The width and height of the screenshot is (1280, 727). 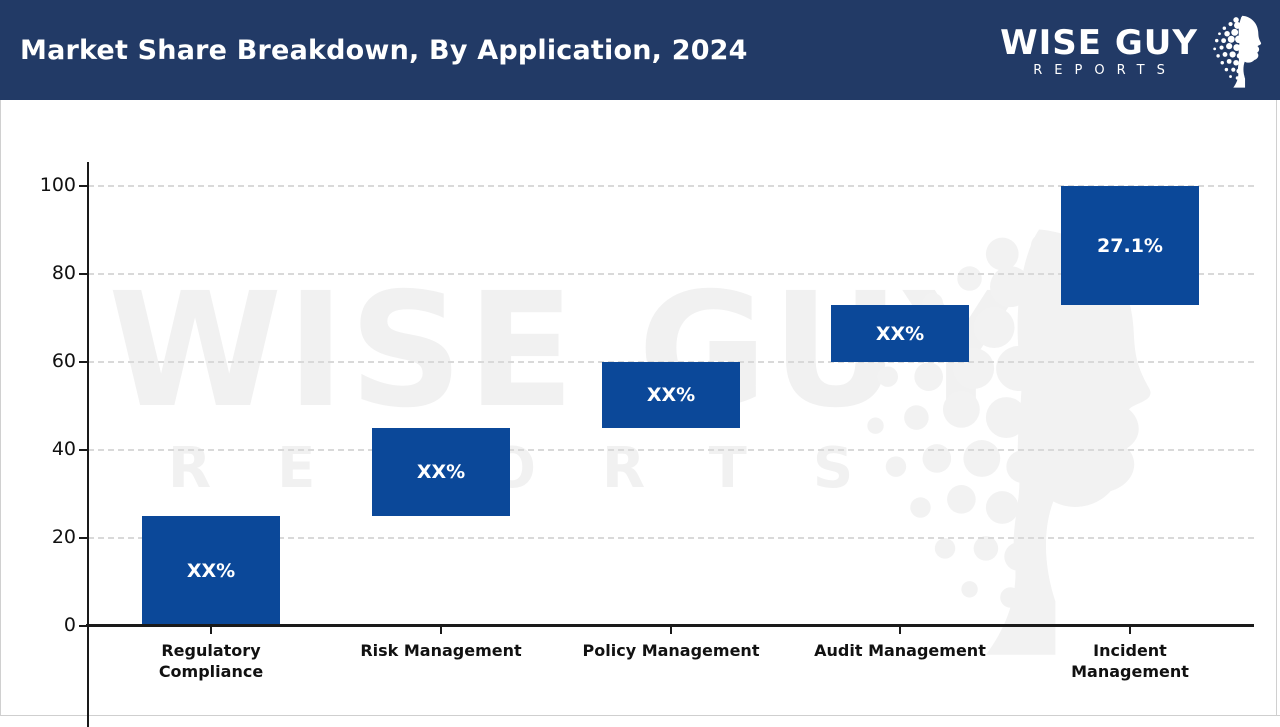 I want to click on x-tick-label: Regulatory Compliance, so click(x=211, y=661).